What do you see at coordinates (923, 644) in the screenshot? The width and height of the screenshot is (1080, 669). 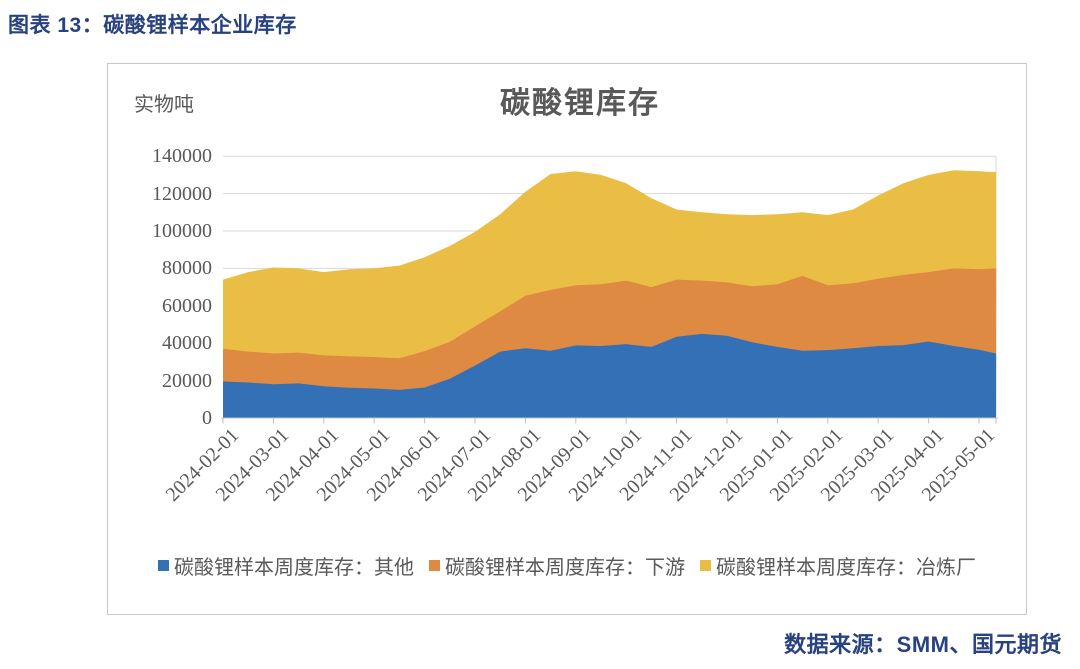 I see `data-source-note: 数据来源：SMM、国元期货` at bounding box center [923, 644].